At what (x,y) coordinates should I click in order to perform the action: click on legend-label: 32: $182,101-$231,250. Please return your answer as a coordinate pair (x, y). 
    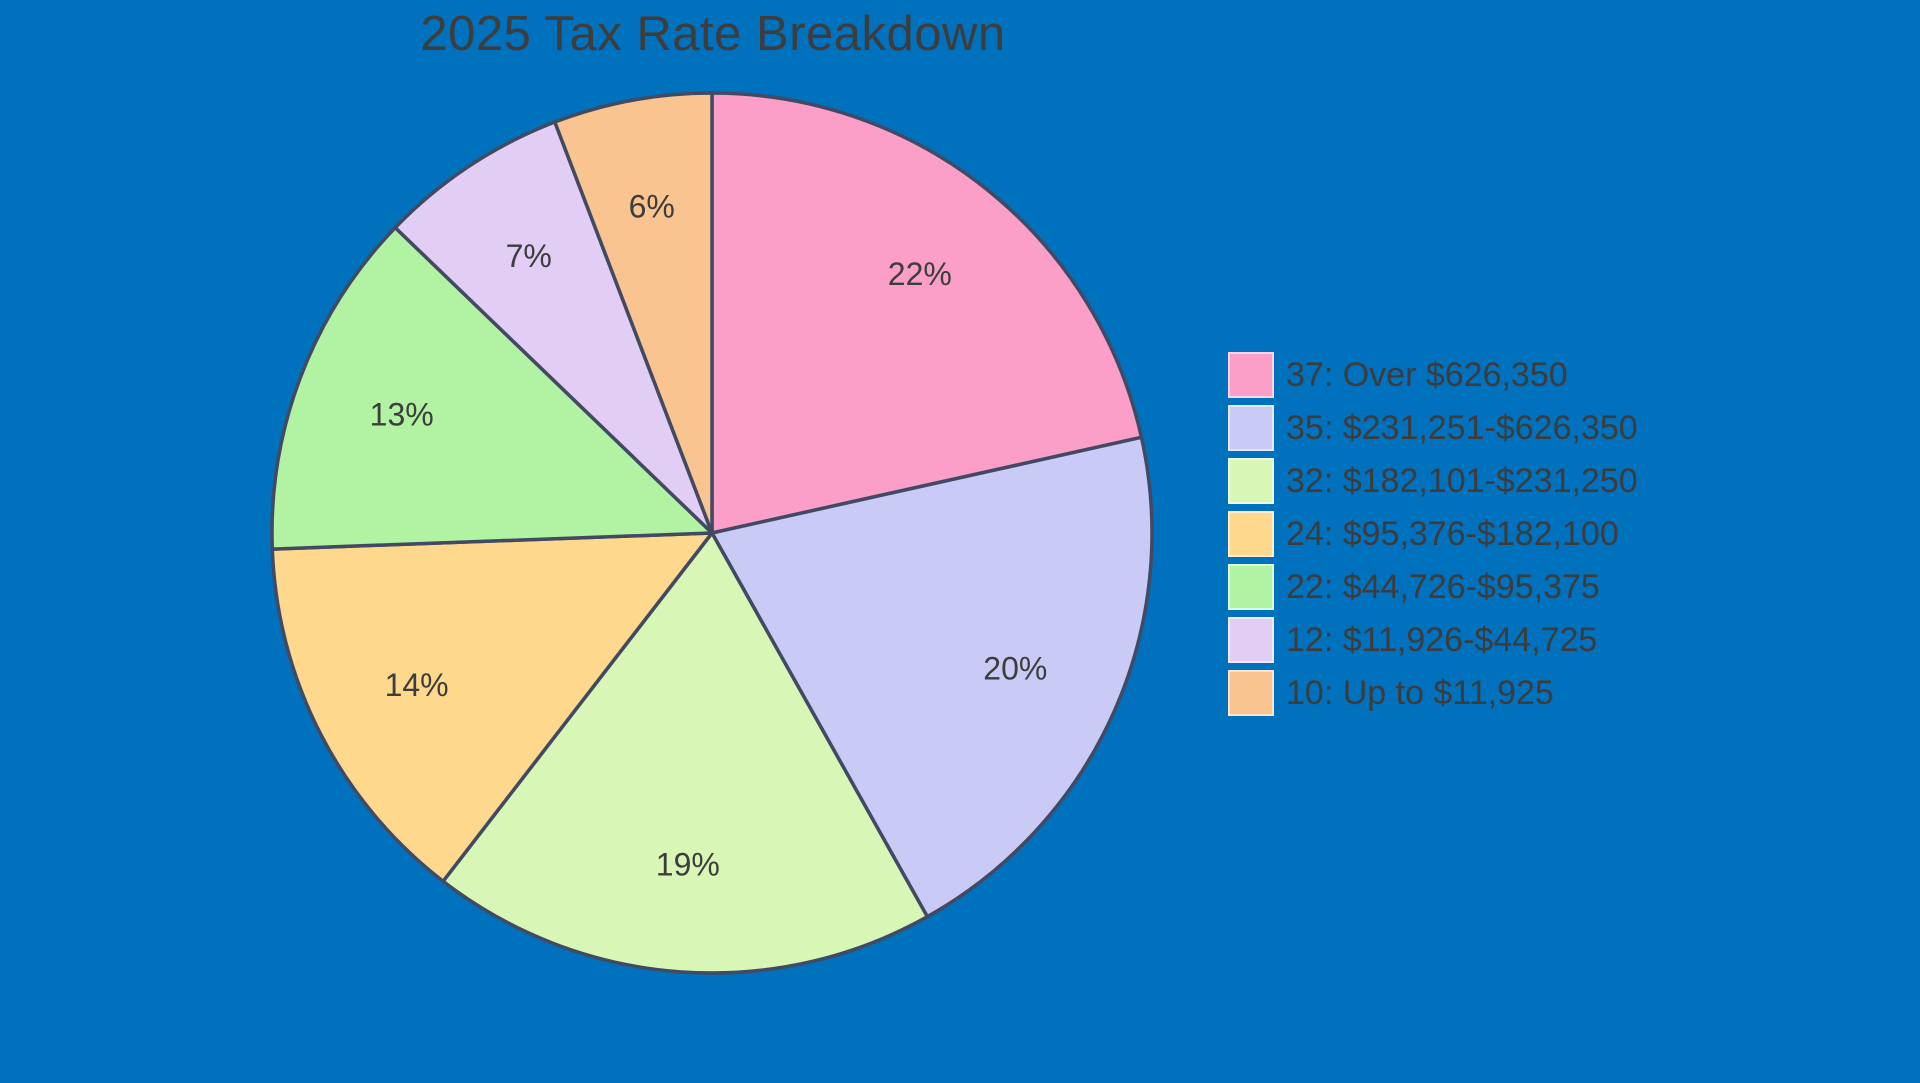
    Looking at the image, I should click on (1462, 481).